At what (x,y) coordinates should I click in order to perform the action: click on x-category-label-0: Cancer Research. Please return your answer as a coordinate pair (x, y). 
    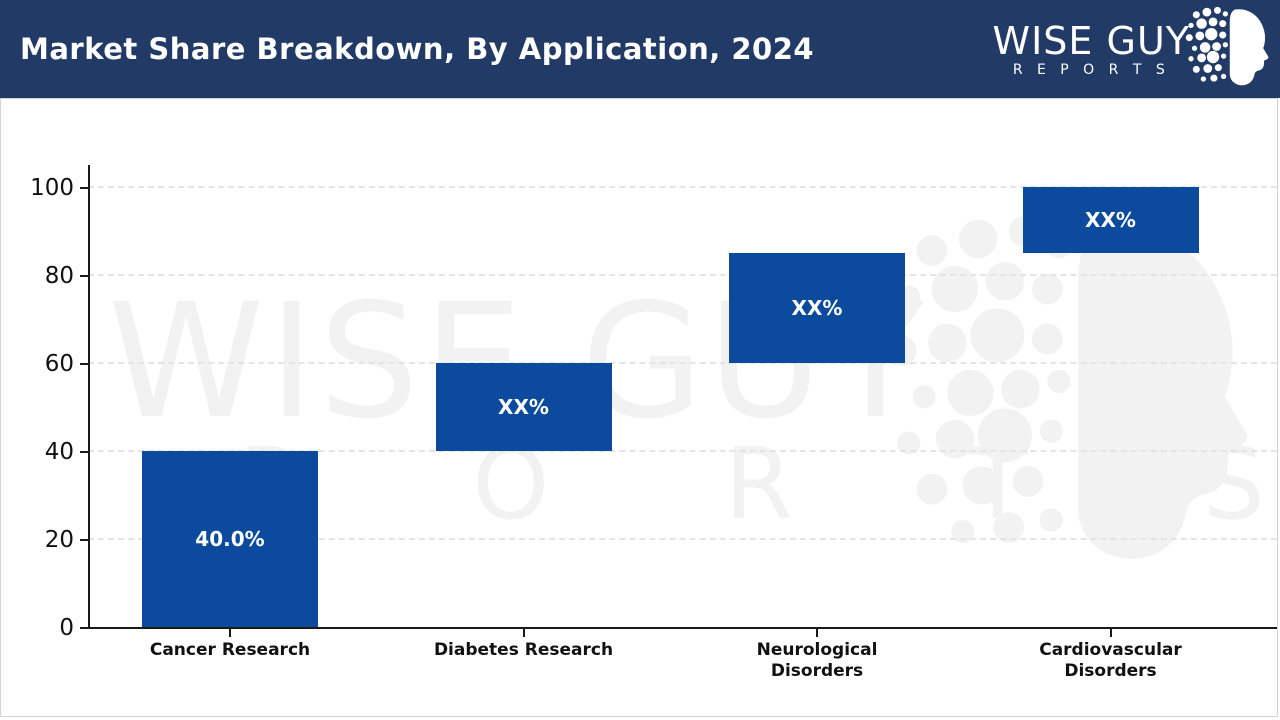
    Looking at the image, I should click on (230, 650).